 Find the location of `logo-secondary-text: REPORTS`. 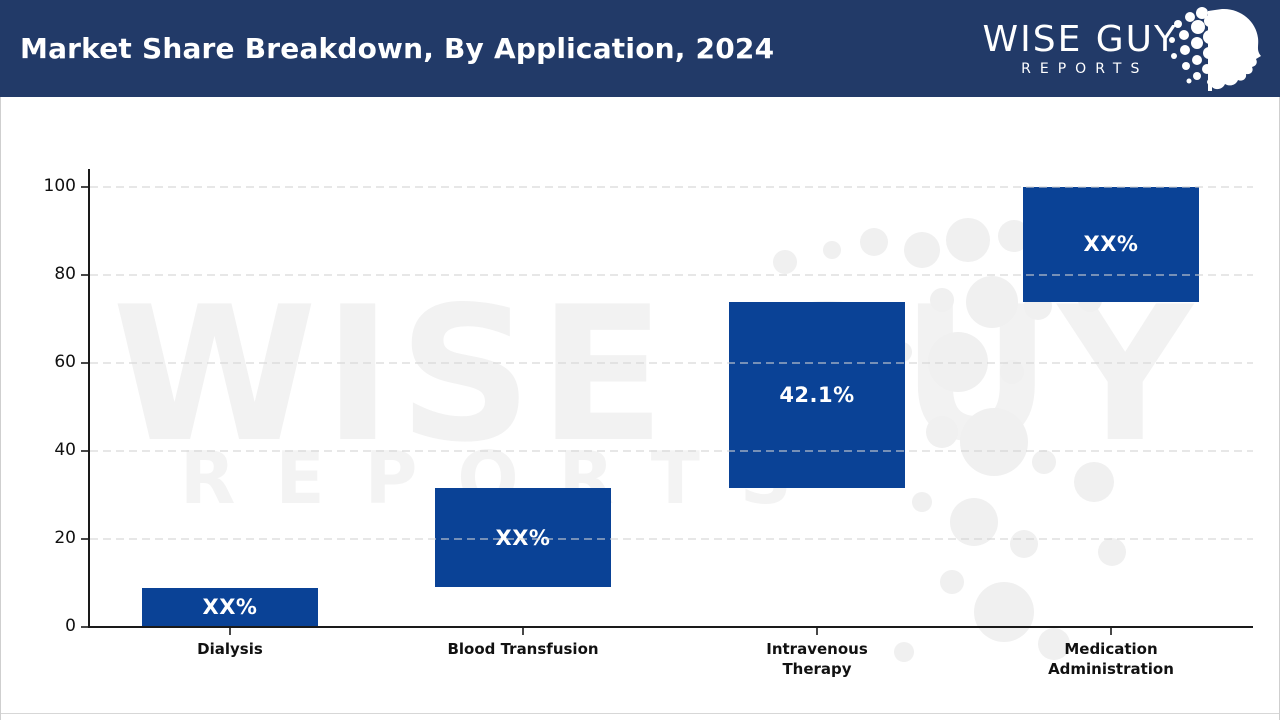

logo-secondary-text: REPORTS is located at coordinates (1085, 68).